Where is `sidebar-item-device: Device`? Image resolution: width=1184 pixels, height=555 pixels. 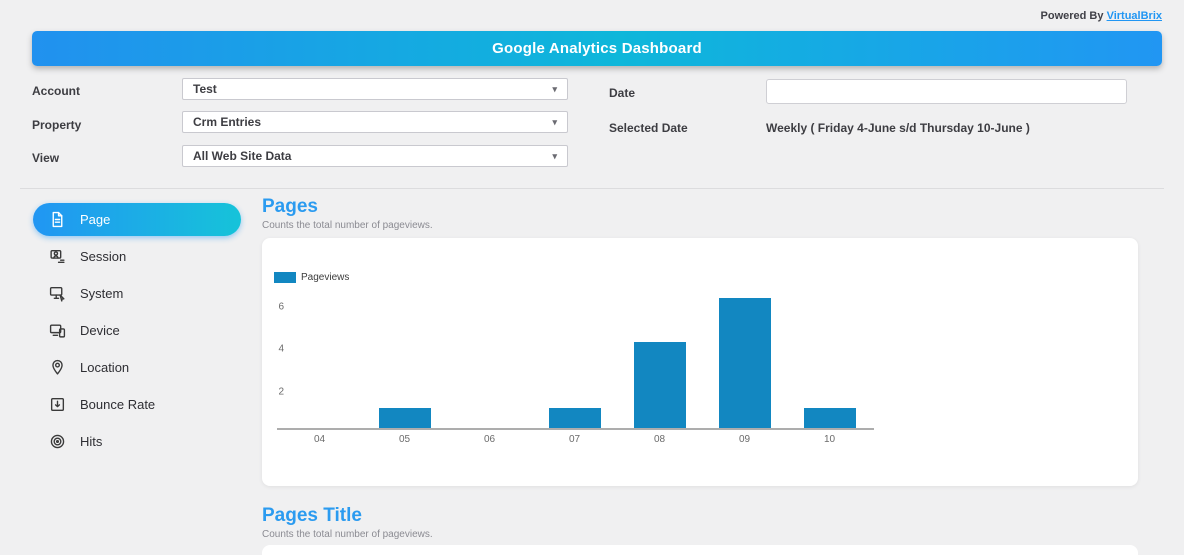
sidebar-item-device: Device is located at coordinates (137, 330).